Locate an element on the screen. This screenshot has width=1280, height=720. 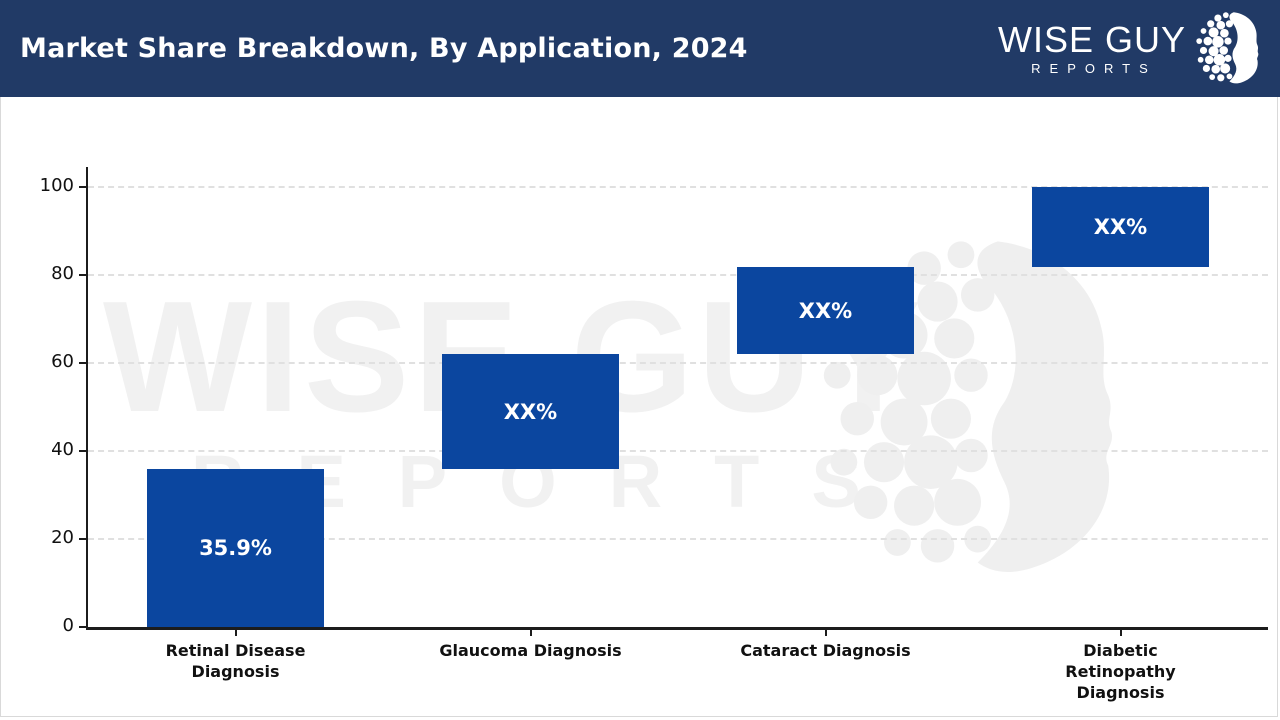
y-tick-label: 20 is located at coordinates (62, 537).